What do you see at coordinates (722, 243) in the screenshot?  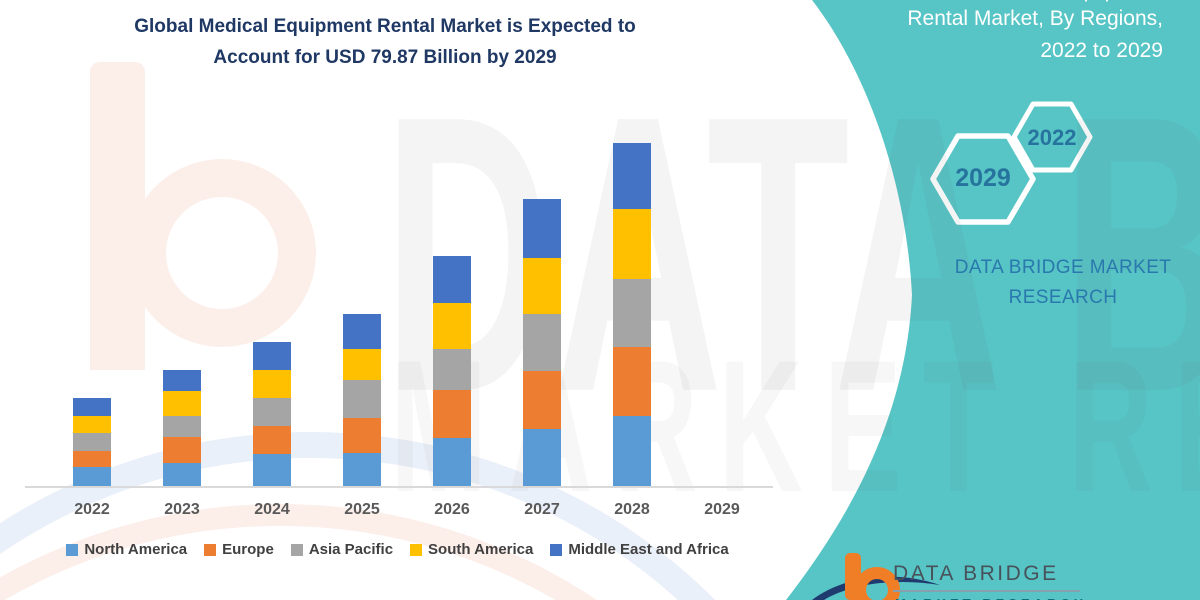 I see `bar-2029` at bounding box center [722, 243].